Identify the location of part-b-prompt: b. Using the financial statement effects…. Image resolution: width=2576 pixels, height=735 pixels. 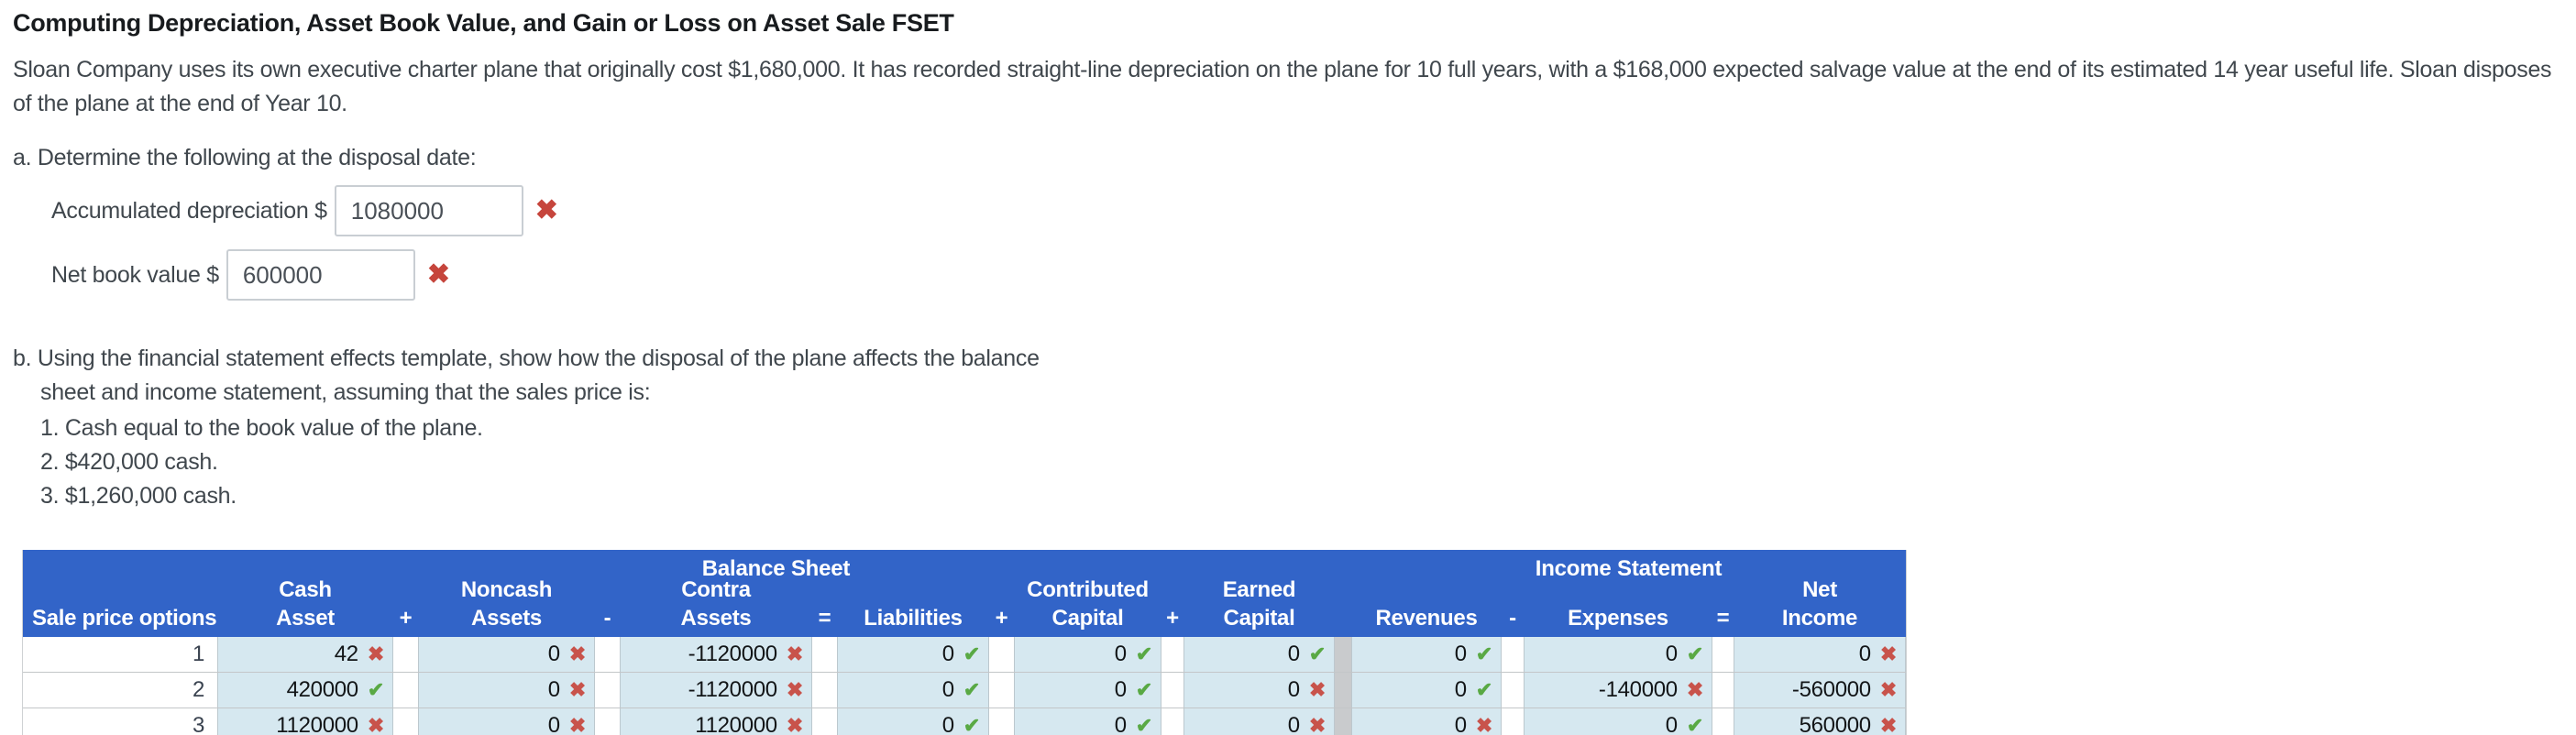
(526, 375).